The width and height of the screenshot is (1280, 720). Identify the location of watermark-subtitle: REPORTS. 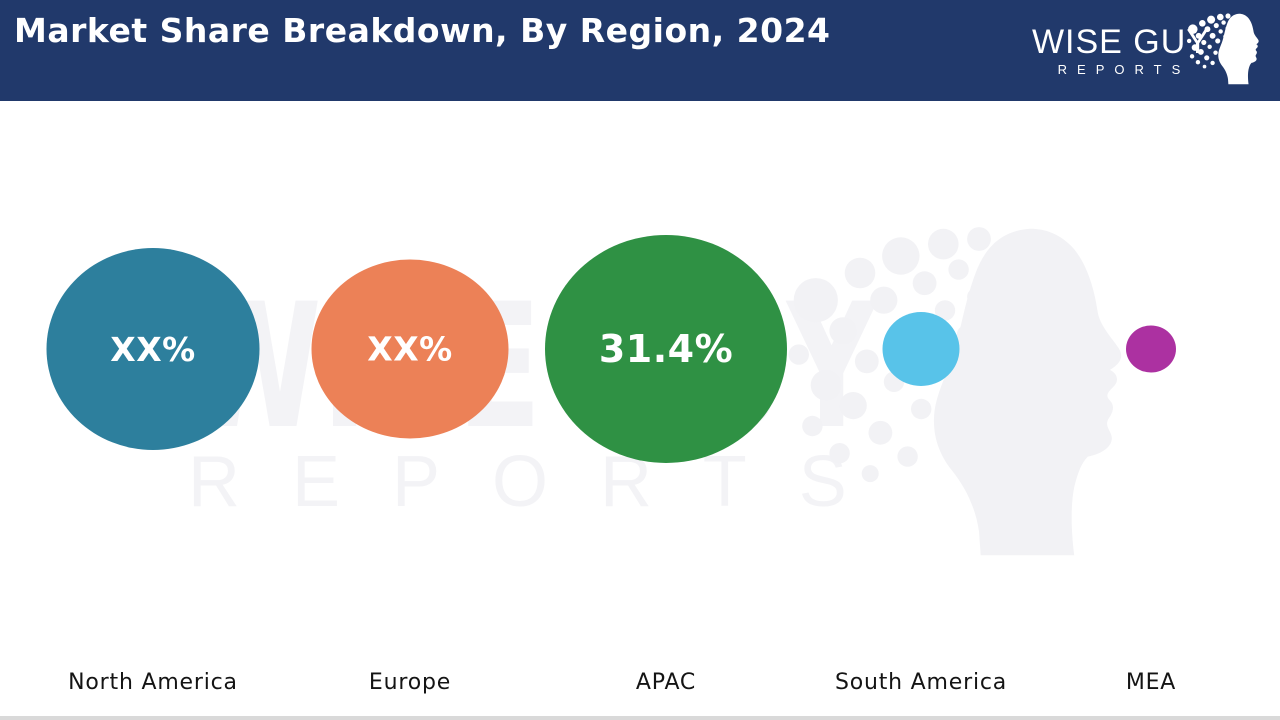
(543, 482).